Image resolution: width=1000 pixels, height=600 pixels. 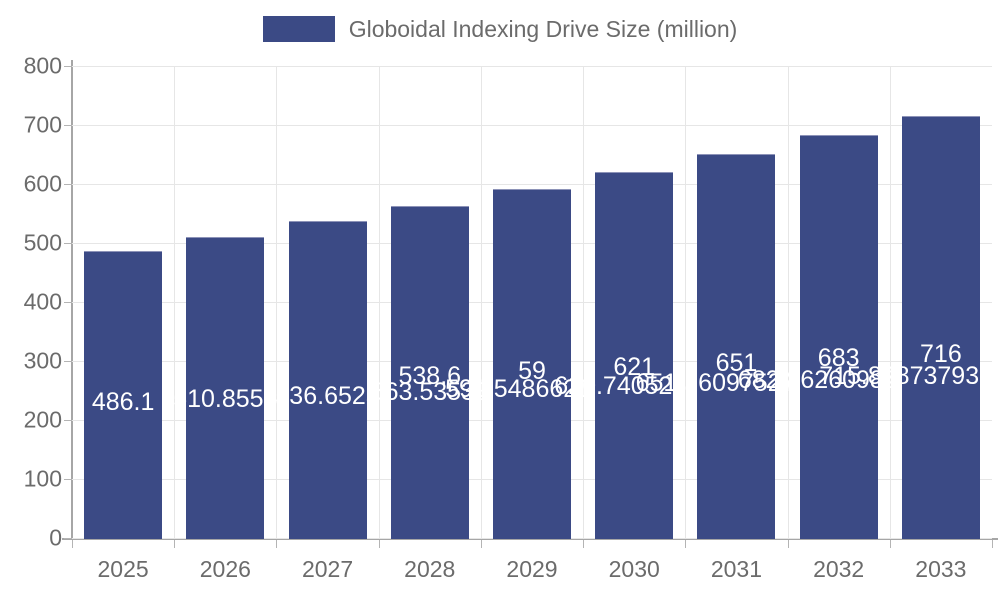 What do you see at coordinates (543, 28) in the screenshot?
I see `legend-label: Globoidal Indexing Drive Size (million)` at bounding box center [543, 28].